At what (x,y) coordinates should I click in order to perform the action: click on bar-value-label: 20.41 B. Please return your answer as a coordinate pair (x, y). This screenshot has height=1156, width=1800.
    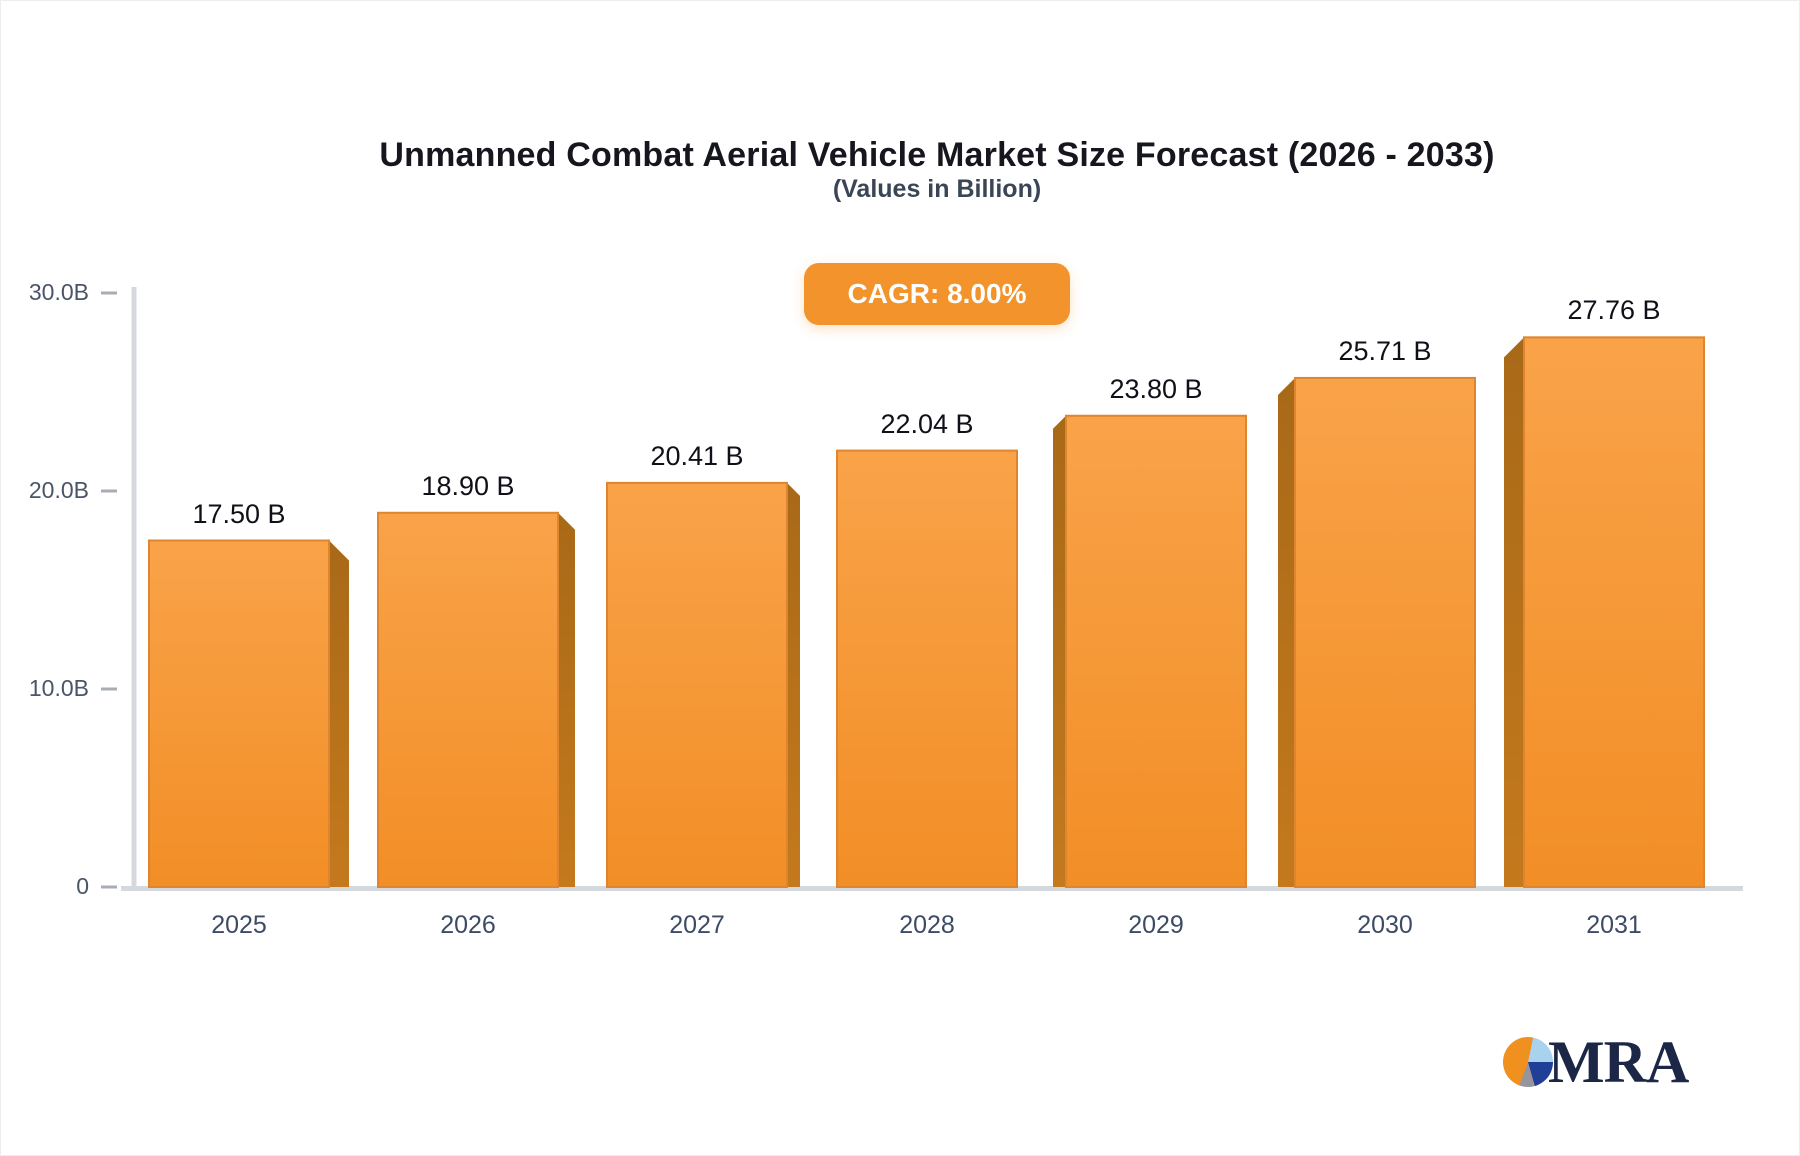
    Looking at the image, I should click on (697, 455).